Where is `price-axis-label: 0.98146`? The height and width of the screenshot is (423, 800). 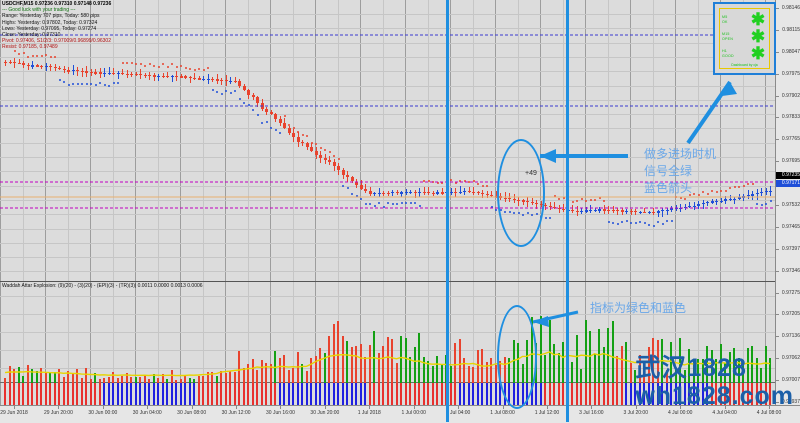
price-axis-label: 0.98146 is located at coordinates (790, 8).